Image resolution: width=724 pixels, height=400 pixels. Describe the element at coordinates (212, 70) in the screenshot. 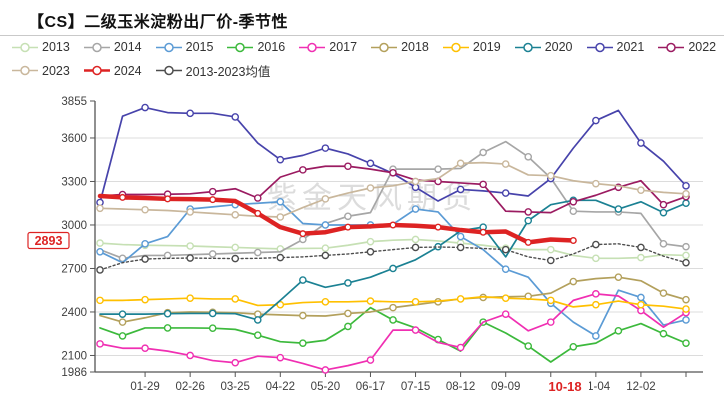

I see `legend-item-2013-2023均值: 2013-2023均值` at that location.